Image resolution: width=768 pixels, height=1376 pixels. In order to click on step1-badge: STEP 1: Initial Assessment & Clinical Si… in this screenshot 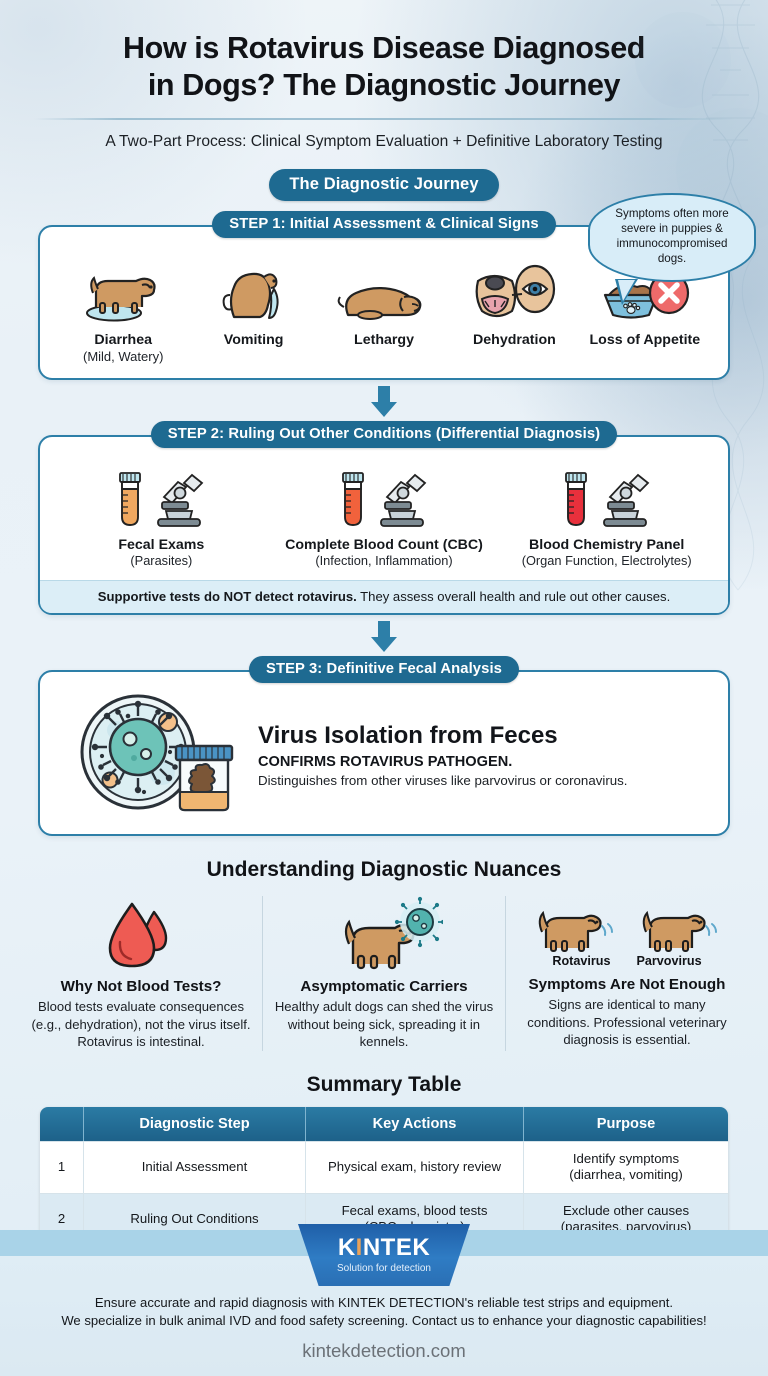, I will do `click(384, 225)`.